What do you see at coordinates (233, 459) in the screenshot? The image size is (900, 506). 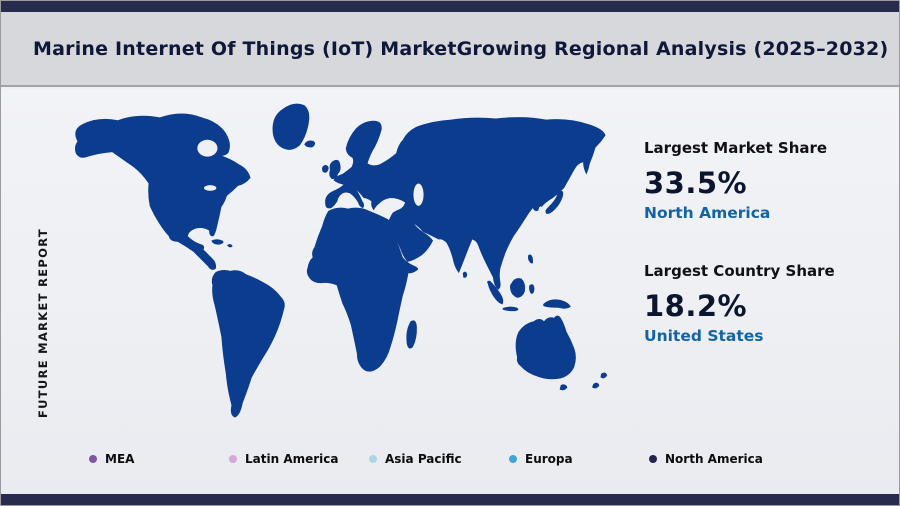 I see `legend-dot-latin-america` at bounding box center [233, 459].